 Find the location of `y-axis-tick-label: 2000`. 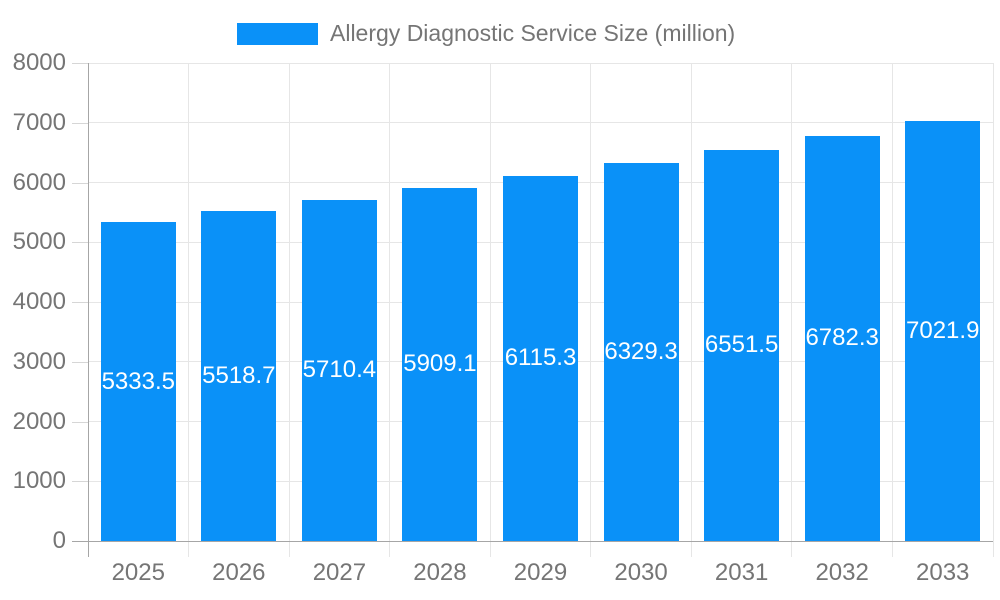

y-axis-tick-label: 2000 is located at coordinates (39, 421).